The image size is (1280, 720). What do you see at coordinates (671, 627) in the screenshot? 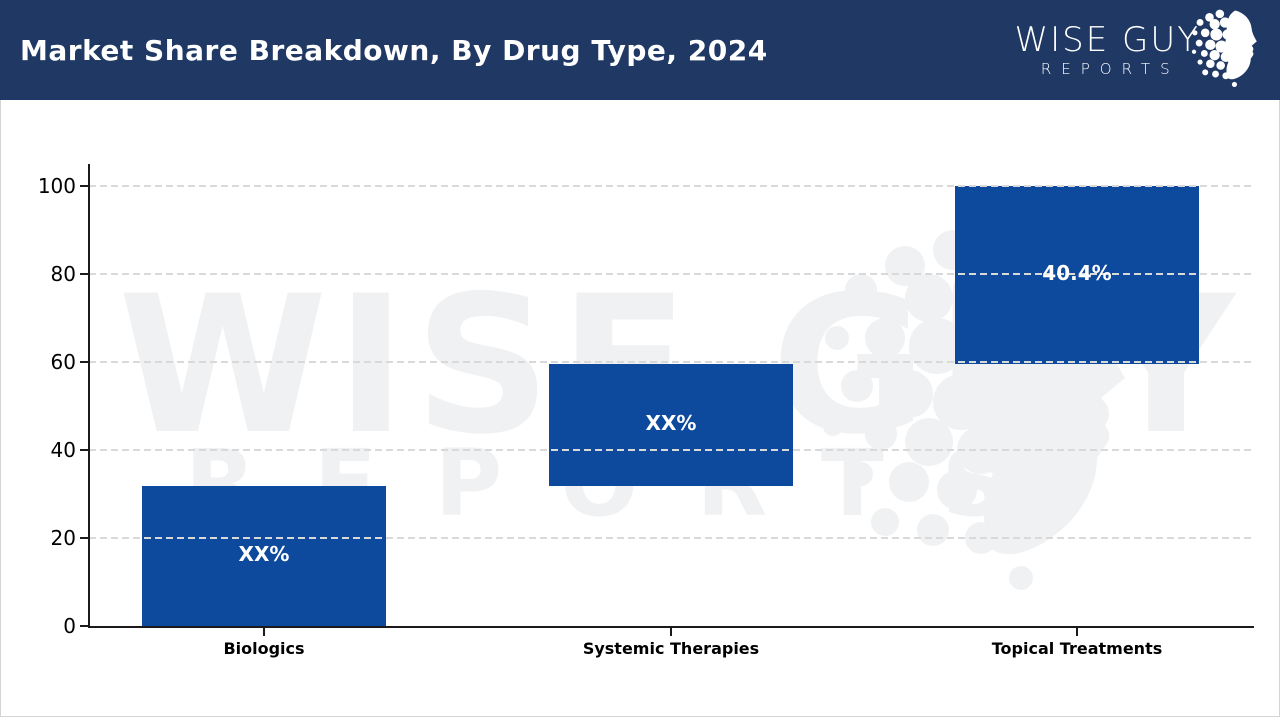
I see `x-axis-spine` at bounding box center [671, 627].